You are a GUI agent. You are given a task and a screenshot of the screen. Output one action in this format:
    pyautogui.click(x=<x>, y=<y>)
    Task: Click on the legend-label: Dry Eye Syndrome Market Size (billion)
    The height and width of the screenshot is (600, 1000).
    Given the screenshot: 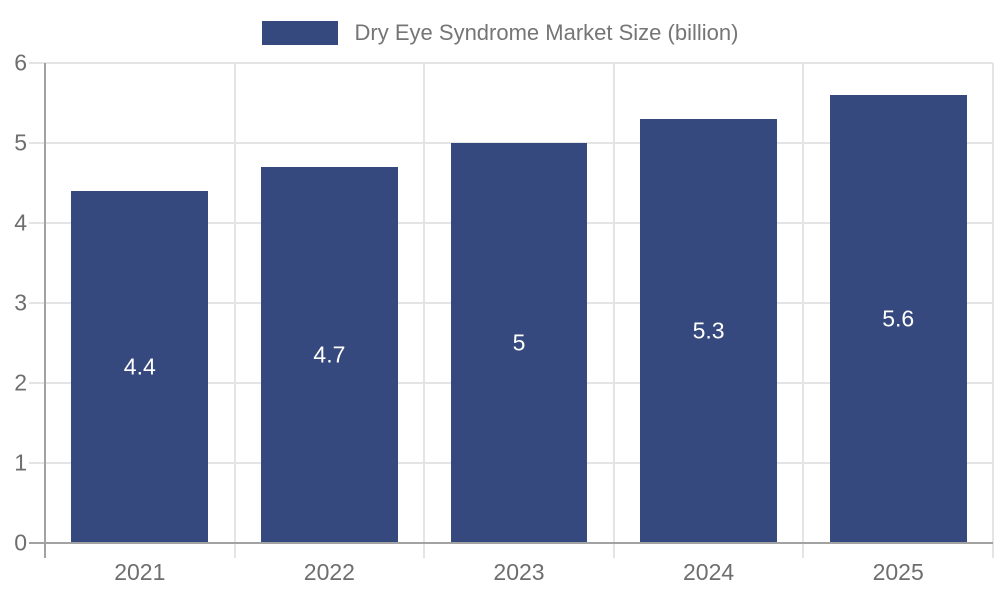 What is the action you would take?
    pyautogui.click(x=546, y=32)
    